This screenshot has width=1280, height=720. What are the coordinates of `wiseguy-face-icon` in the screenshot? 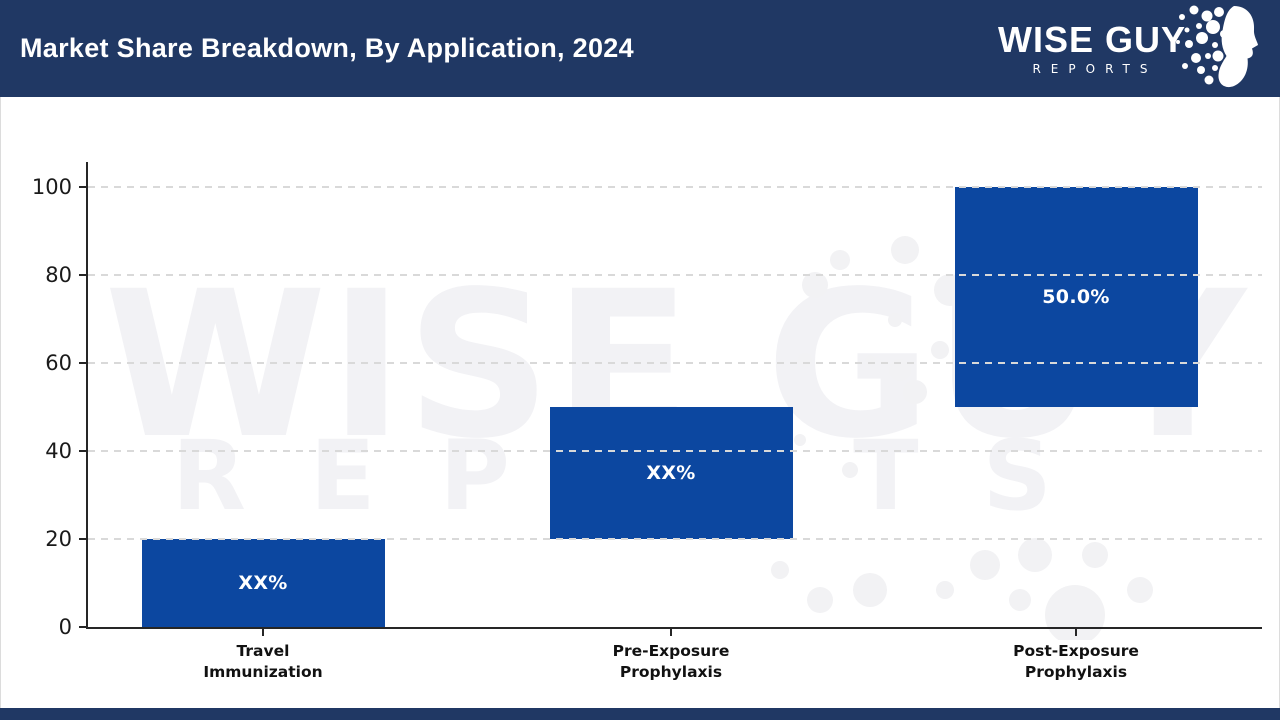 It's located at (1217, 46).